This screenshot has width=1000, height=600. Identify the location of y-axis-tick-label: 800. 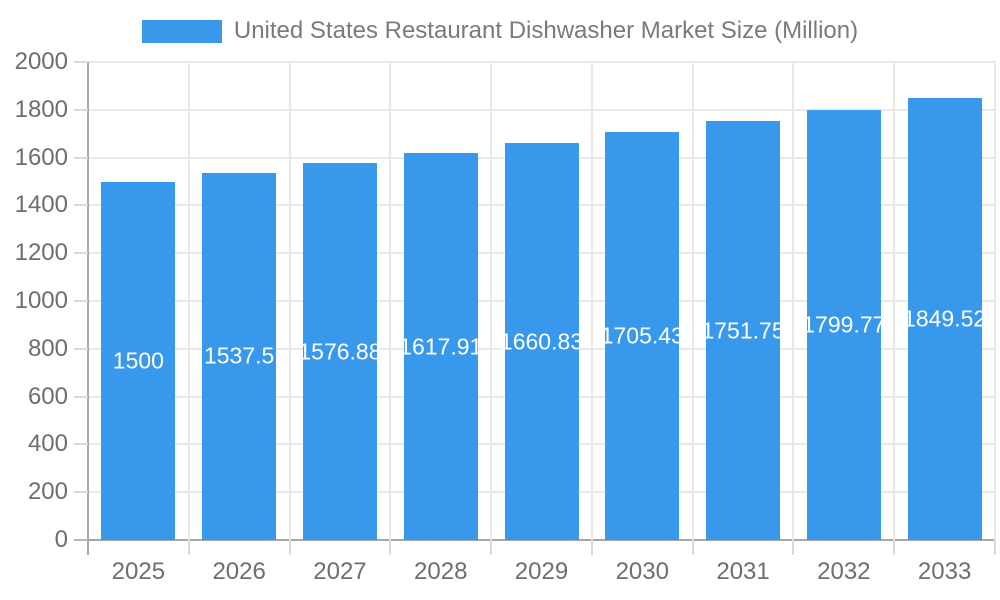
(47, 348).